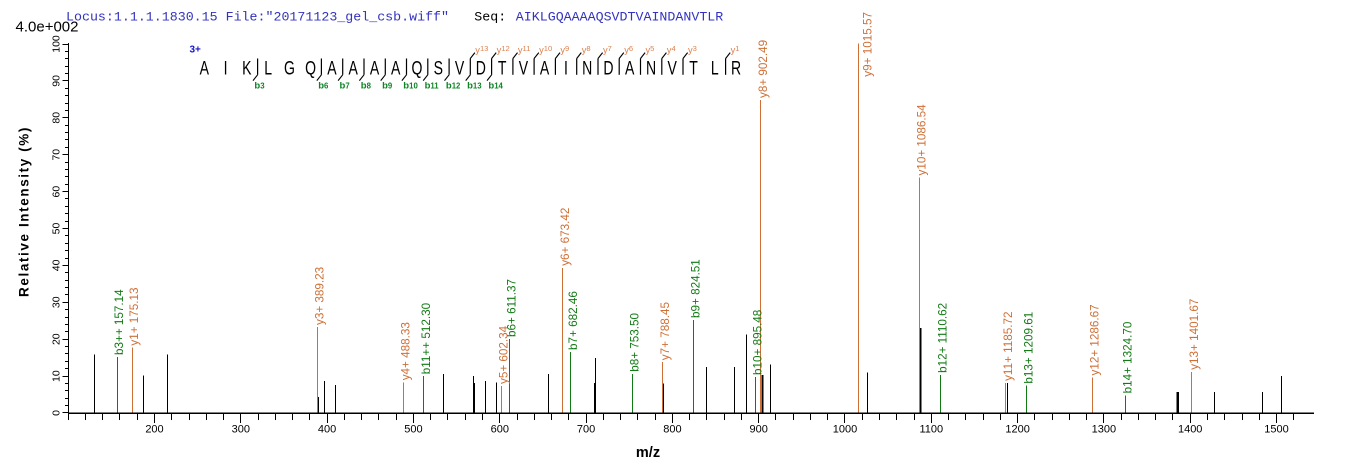 The height and width of the screenshot is (473, 1362). Describe the element at coordinates (57, 118) in the screenshot. I see `svg-text: 80` at that location.